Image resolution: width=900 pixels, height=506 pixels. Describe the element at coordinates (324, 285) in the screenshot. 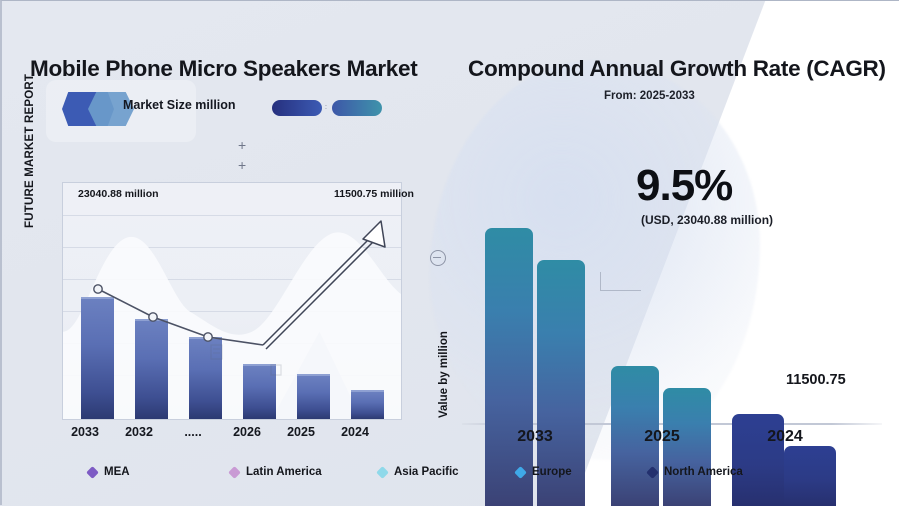

I see `growth-arrow-icon` at that location.